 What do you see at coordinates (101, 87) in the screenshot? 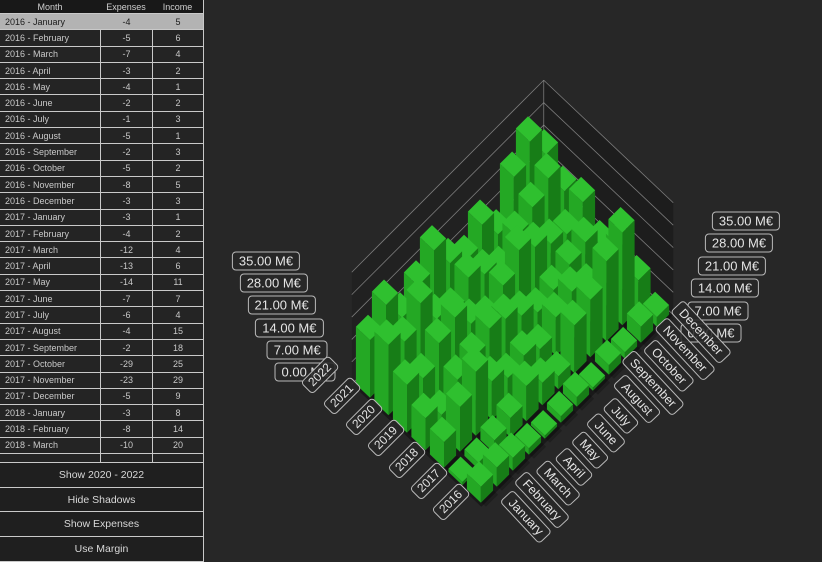
I see `table-row: 2016 - May -4 1` at bounding box center [101, 87].